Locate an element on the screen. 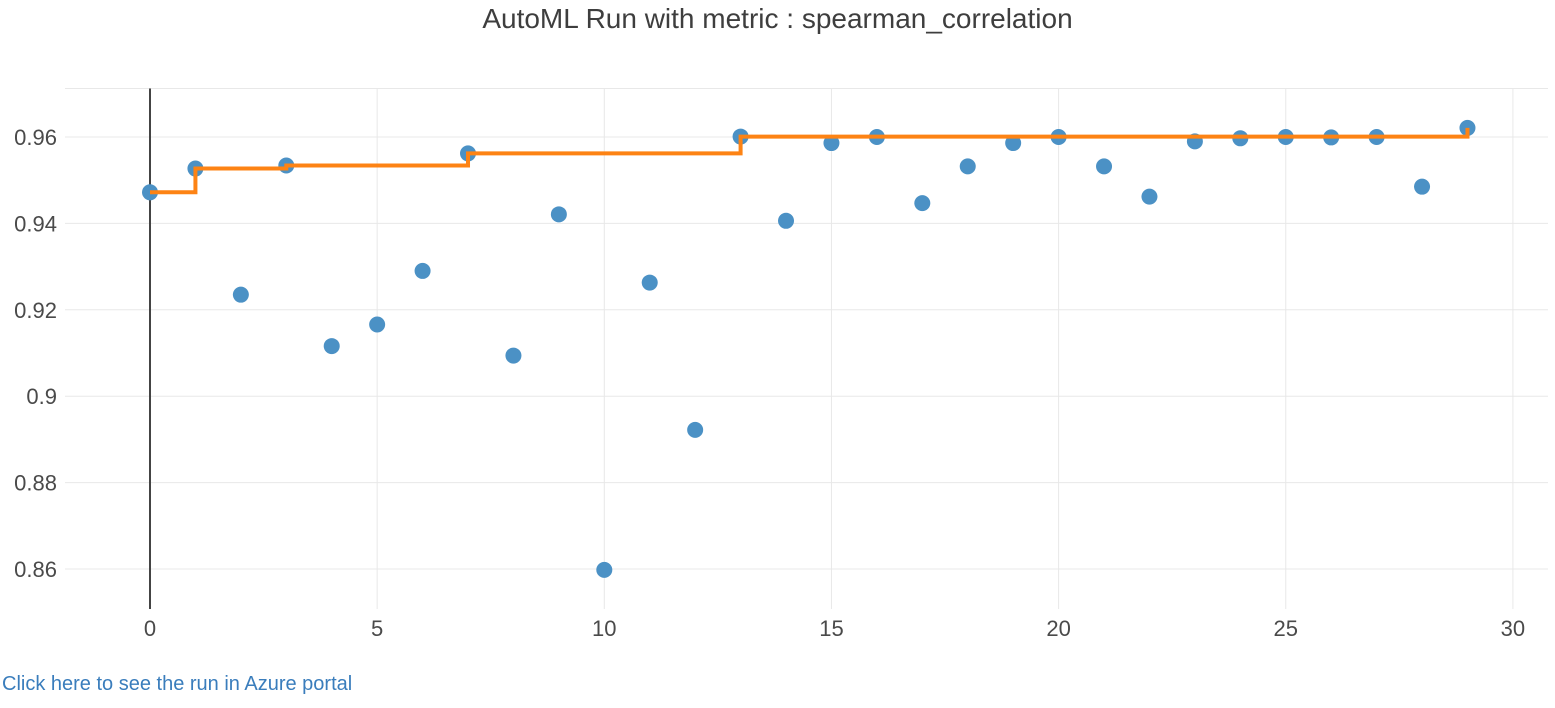  x-tick-label-20: 20 is located at coordinates (1058, 628).